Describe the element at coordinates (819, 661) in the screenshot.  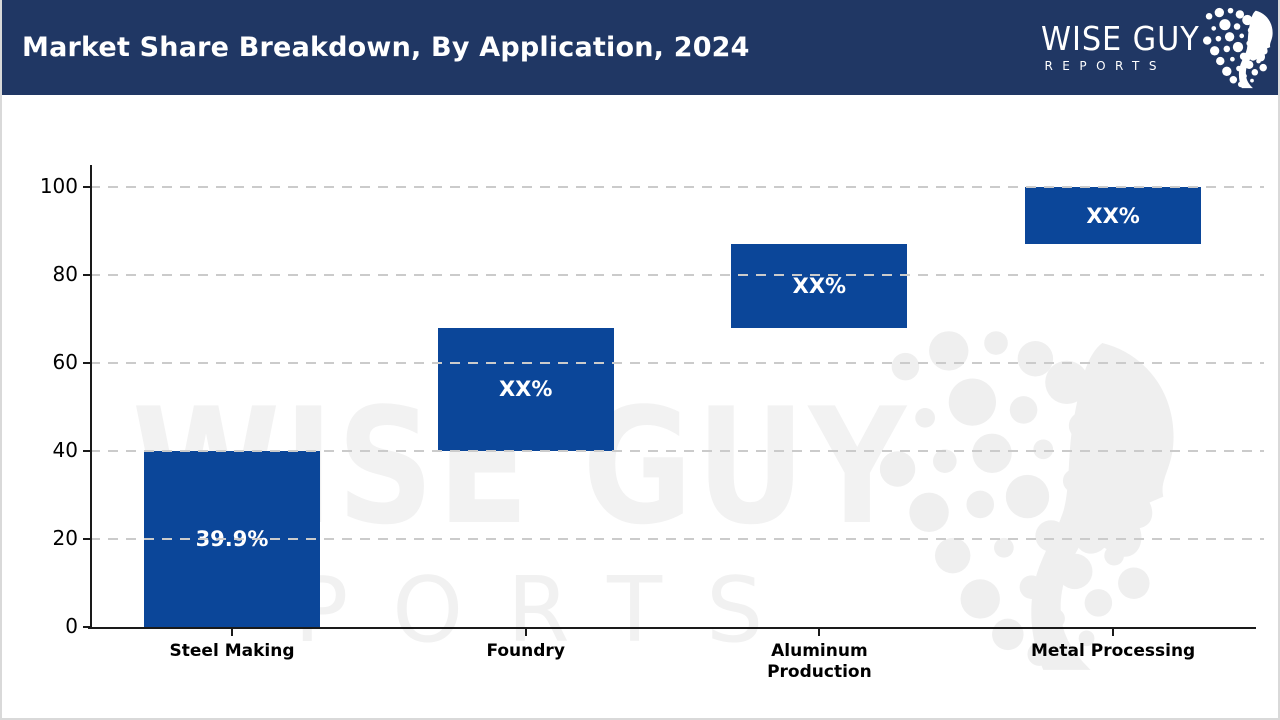
I see `x-axis-label-aluminum-production: Aluminum Production` at that location.